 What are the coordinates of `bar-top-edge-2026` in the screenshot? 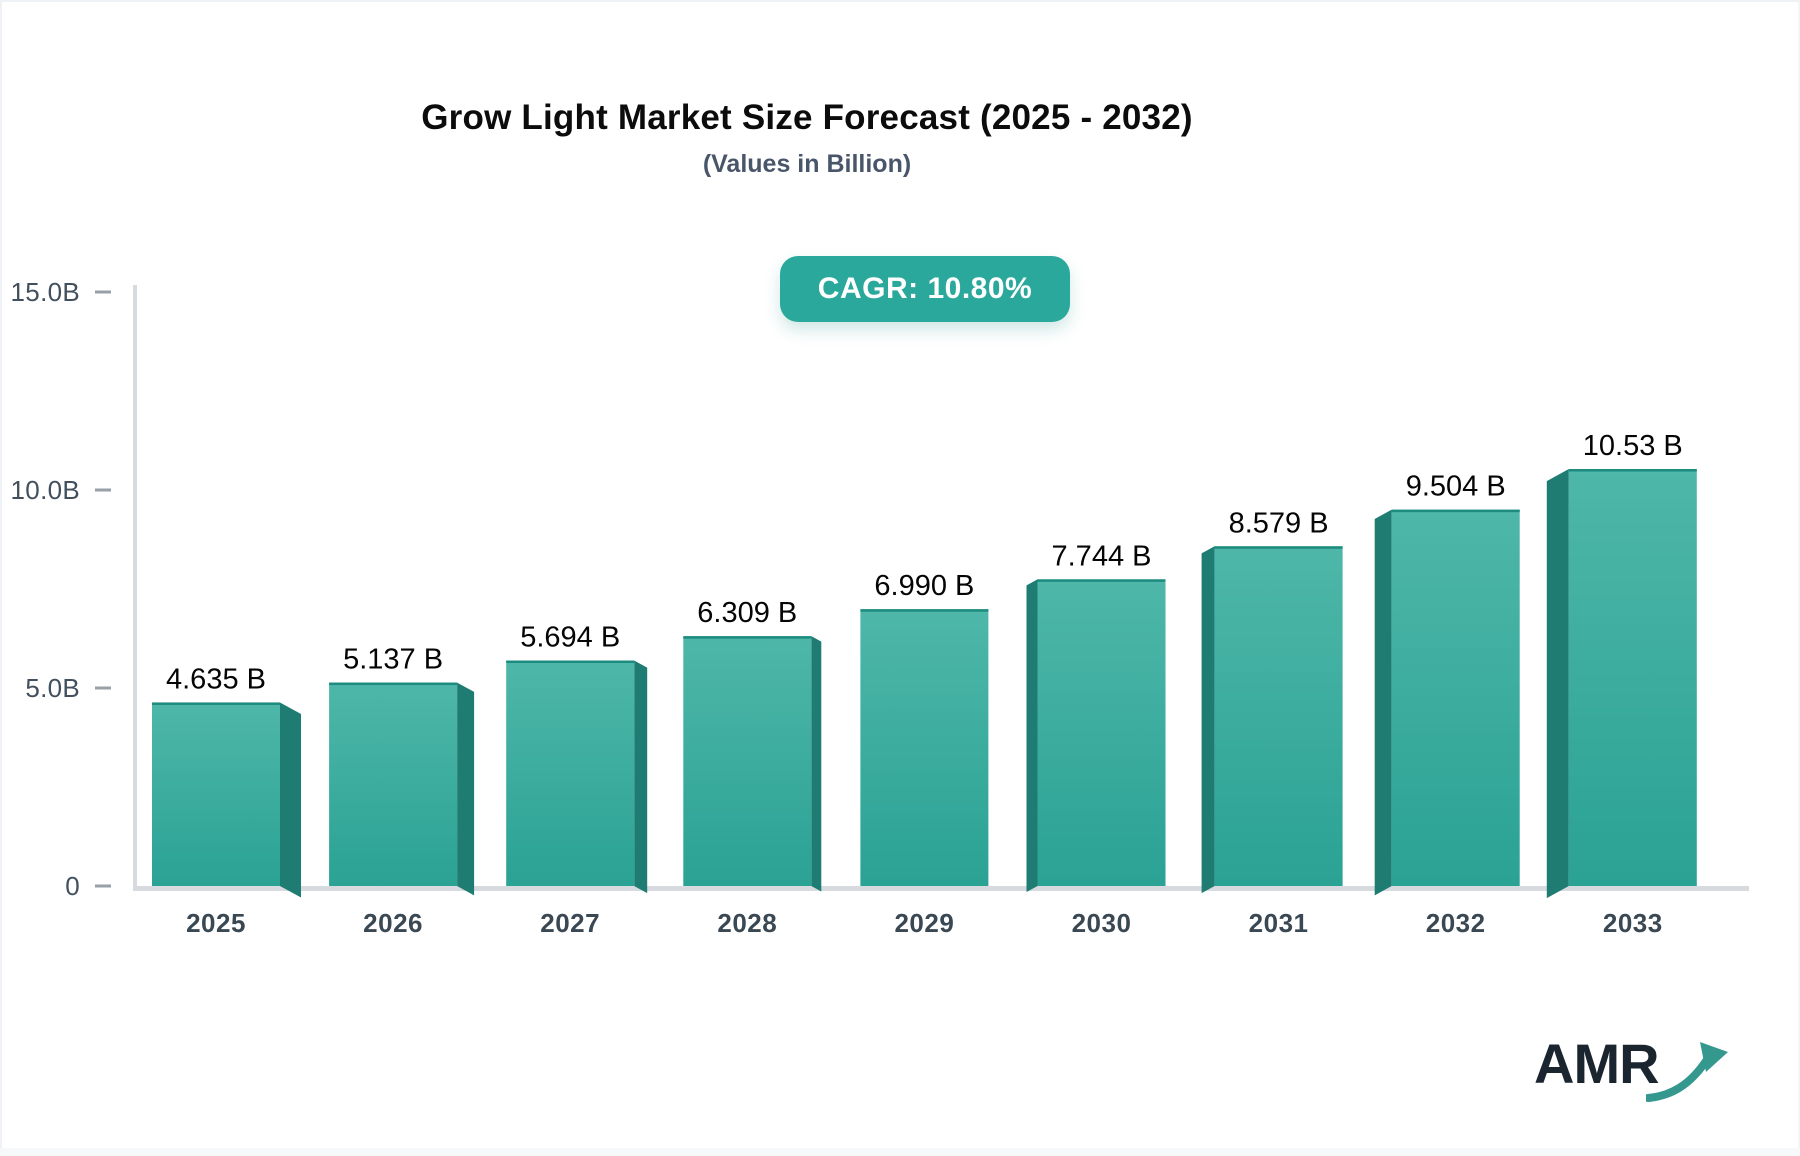 It's located at (393, 684).